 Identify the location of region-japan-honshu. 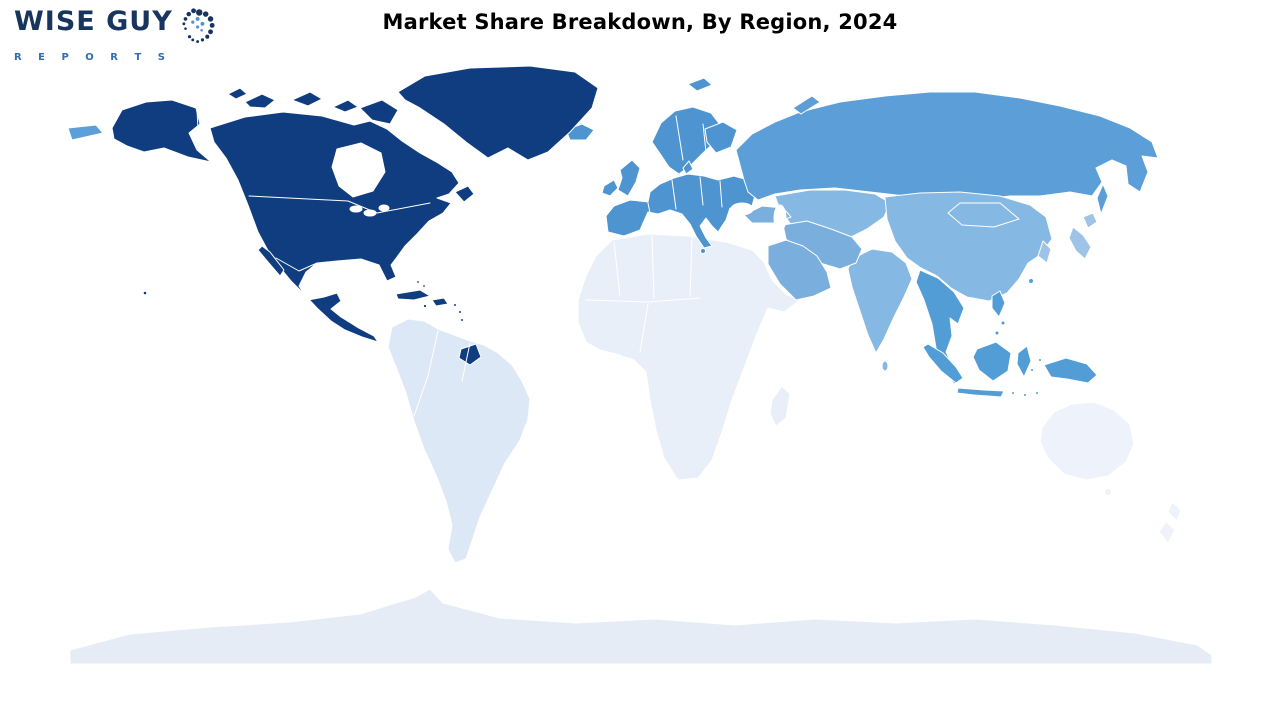
(1080, 243).